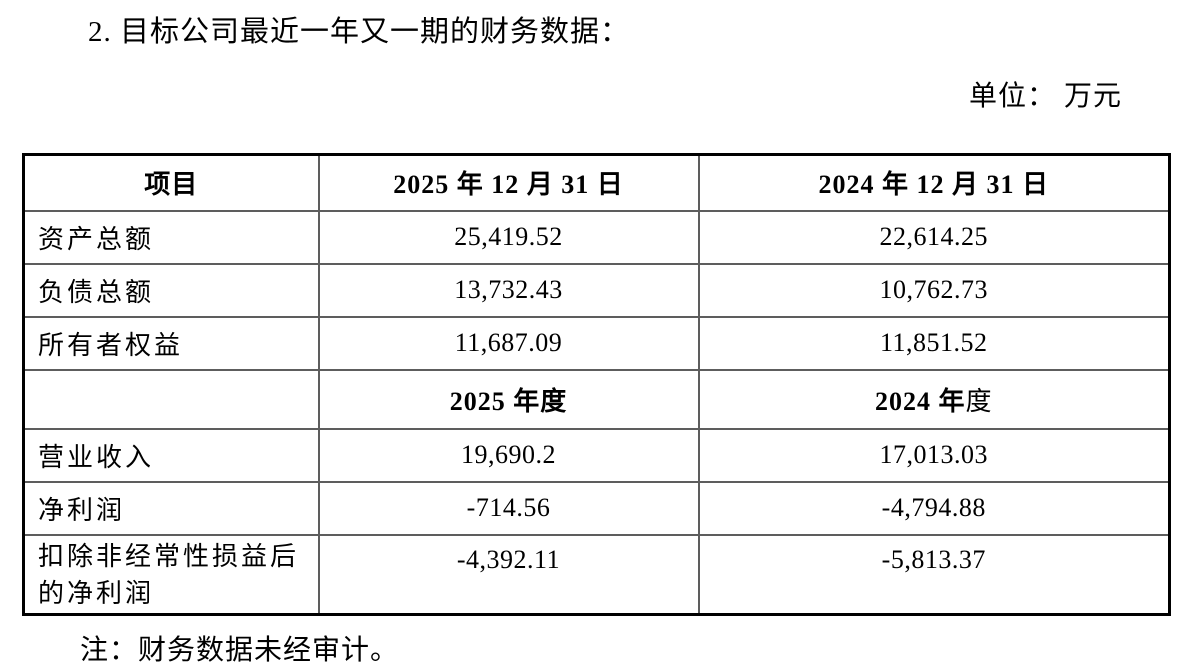  I want to click on value-2025: -4,392.11, so click(508, 574).